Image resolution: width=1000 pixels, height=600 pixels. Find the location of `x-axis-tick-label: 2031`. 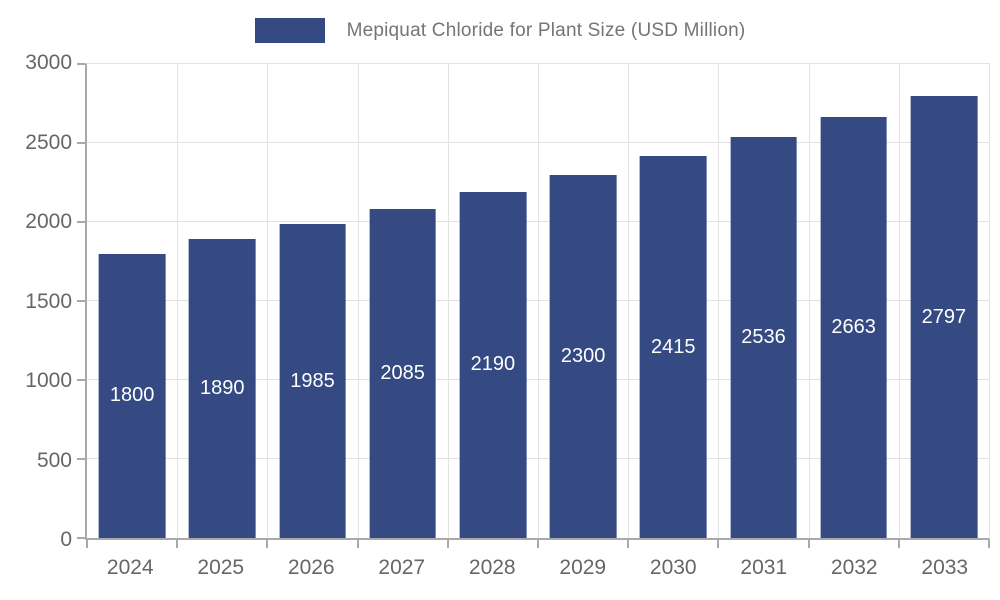

x-axis-tick-label: 2031 is located at coordinates (764, 567).